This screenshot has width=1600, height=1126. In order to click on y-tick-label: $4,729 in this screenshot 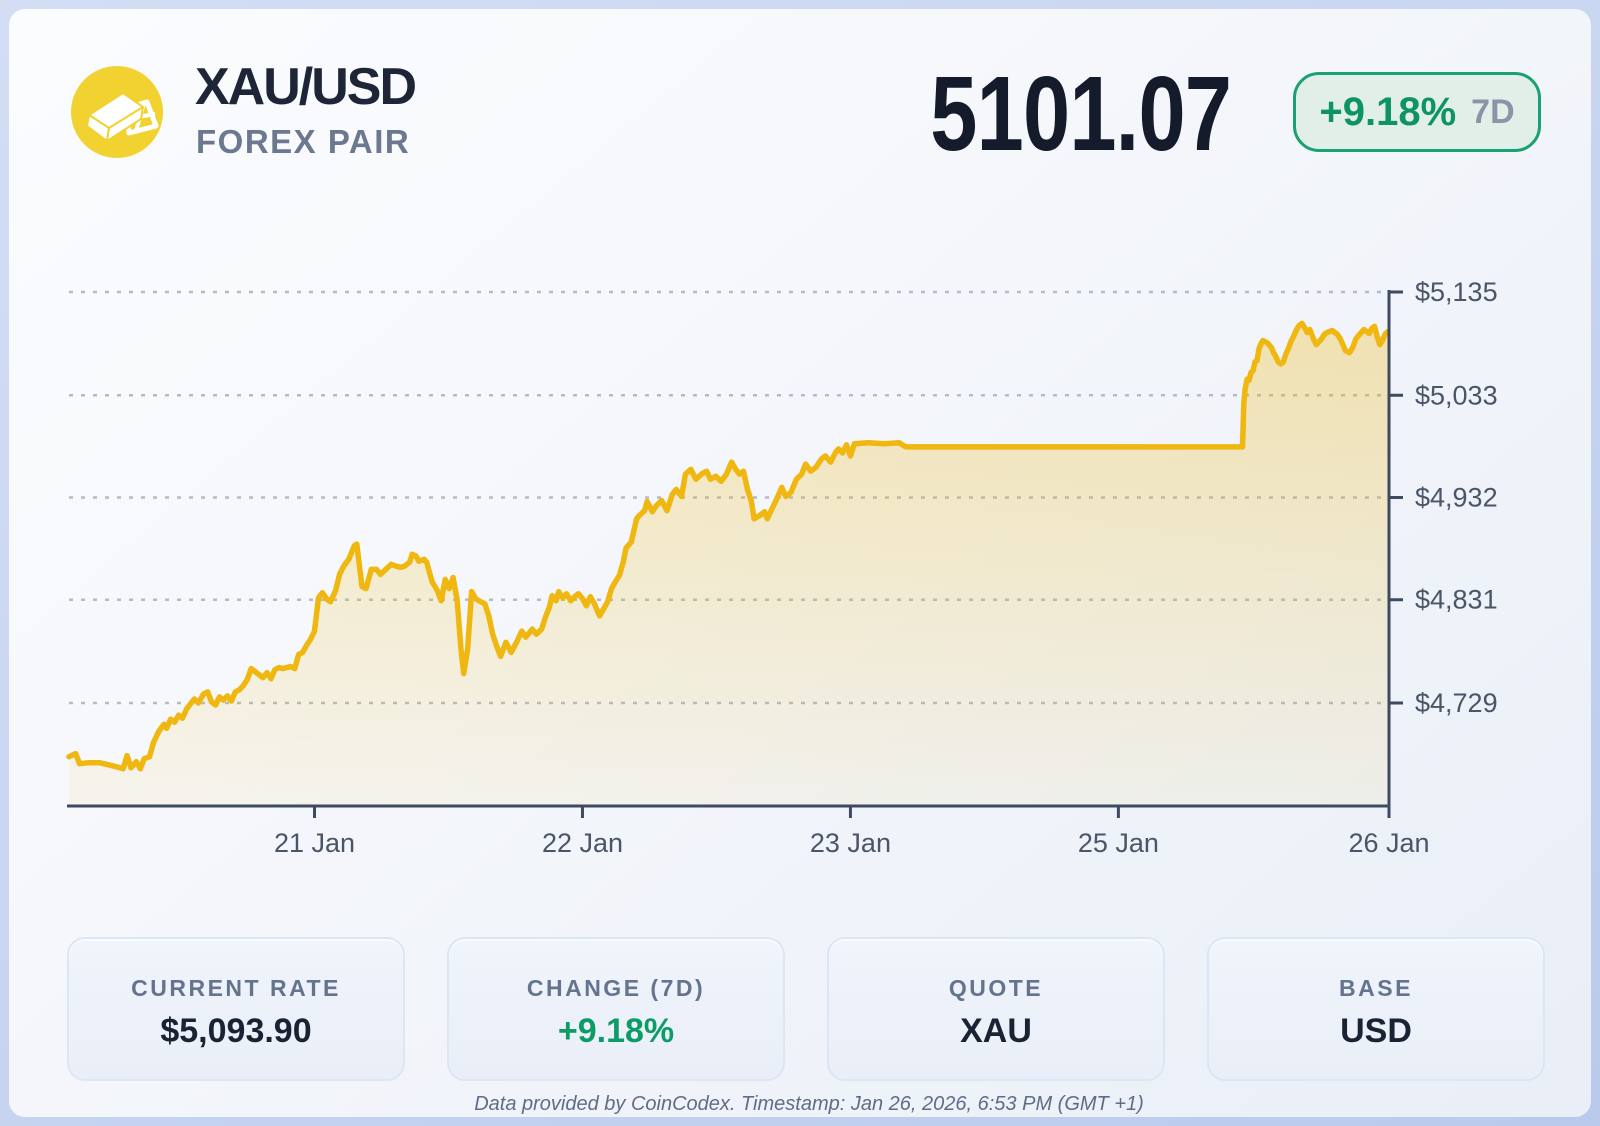, I will do `click(1456, 703)`.